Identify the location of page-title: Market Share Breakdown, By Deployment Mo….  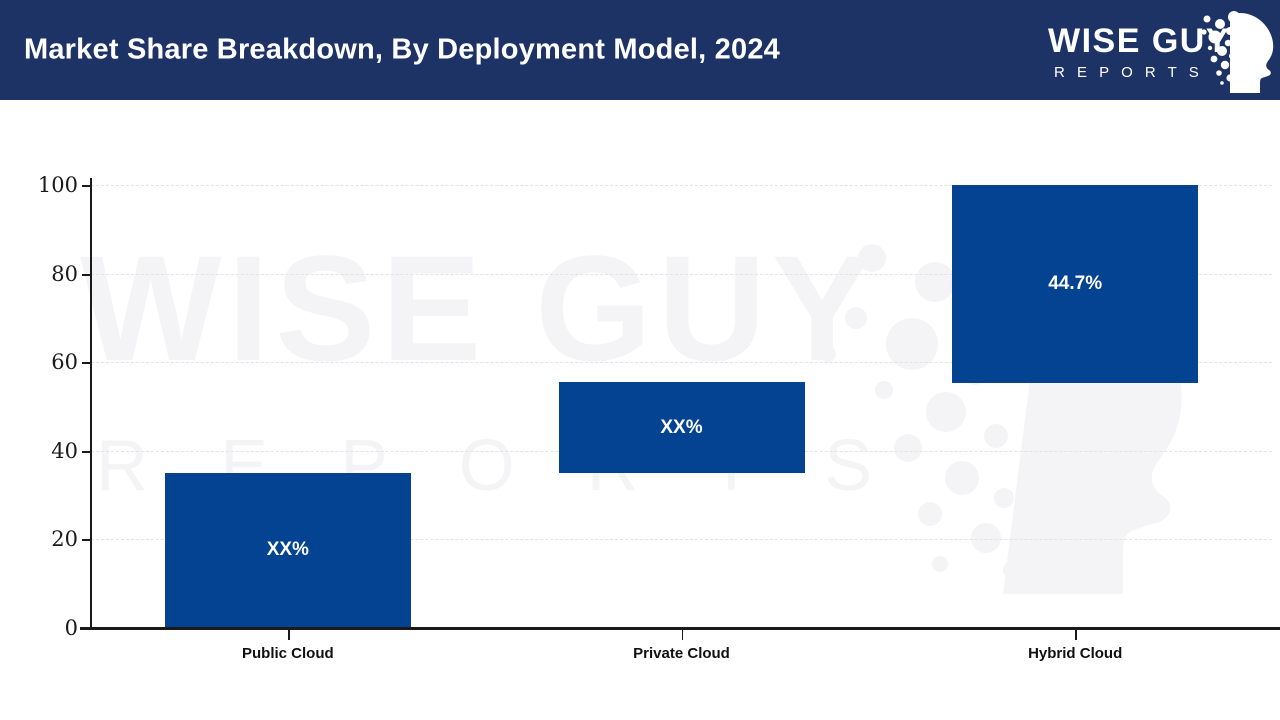
(402, 49).